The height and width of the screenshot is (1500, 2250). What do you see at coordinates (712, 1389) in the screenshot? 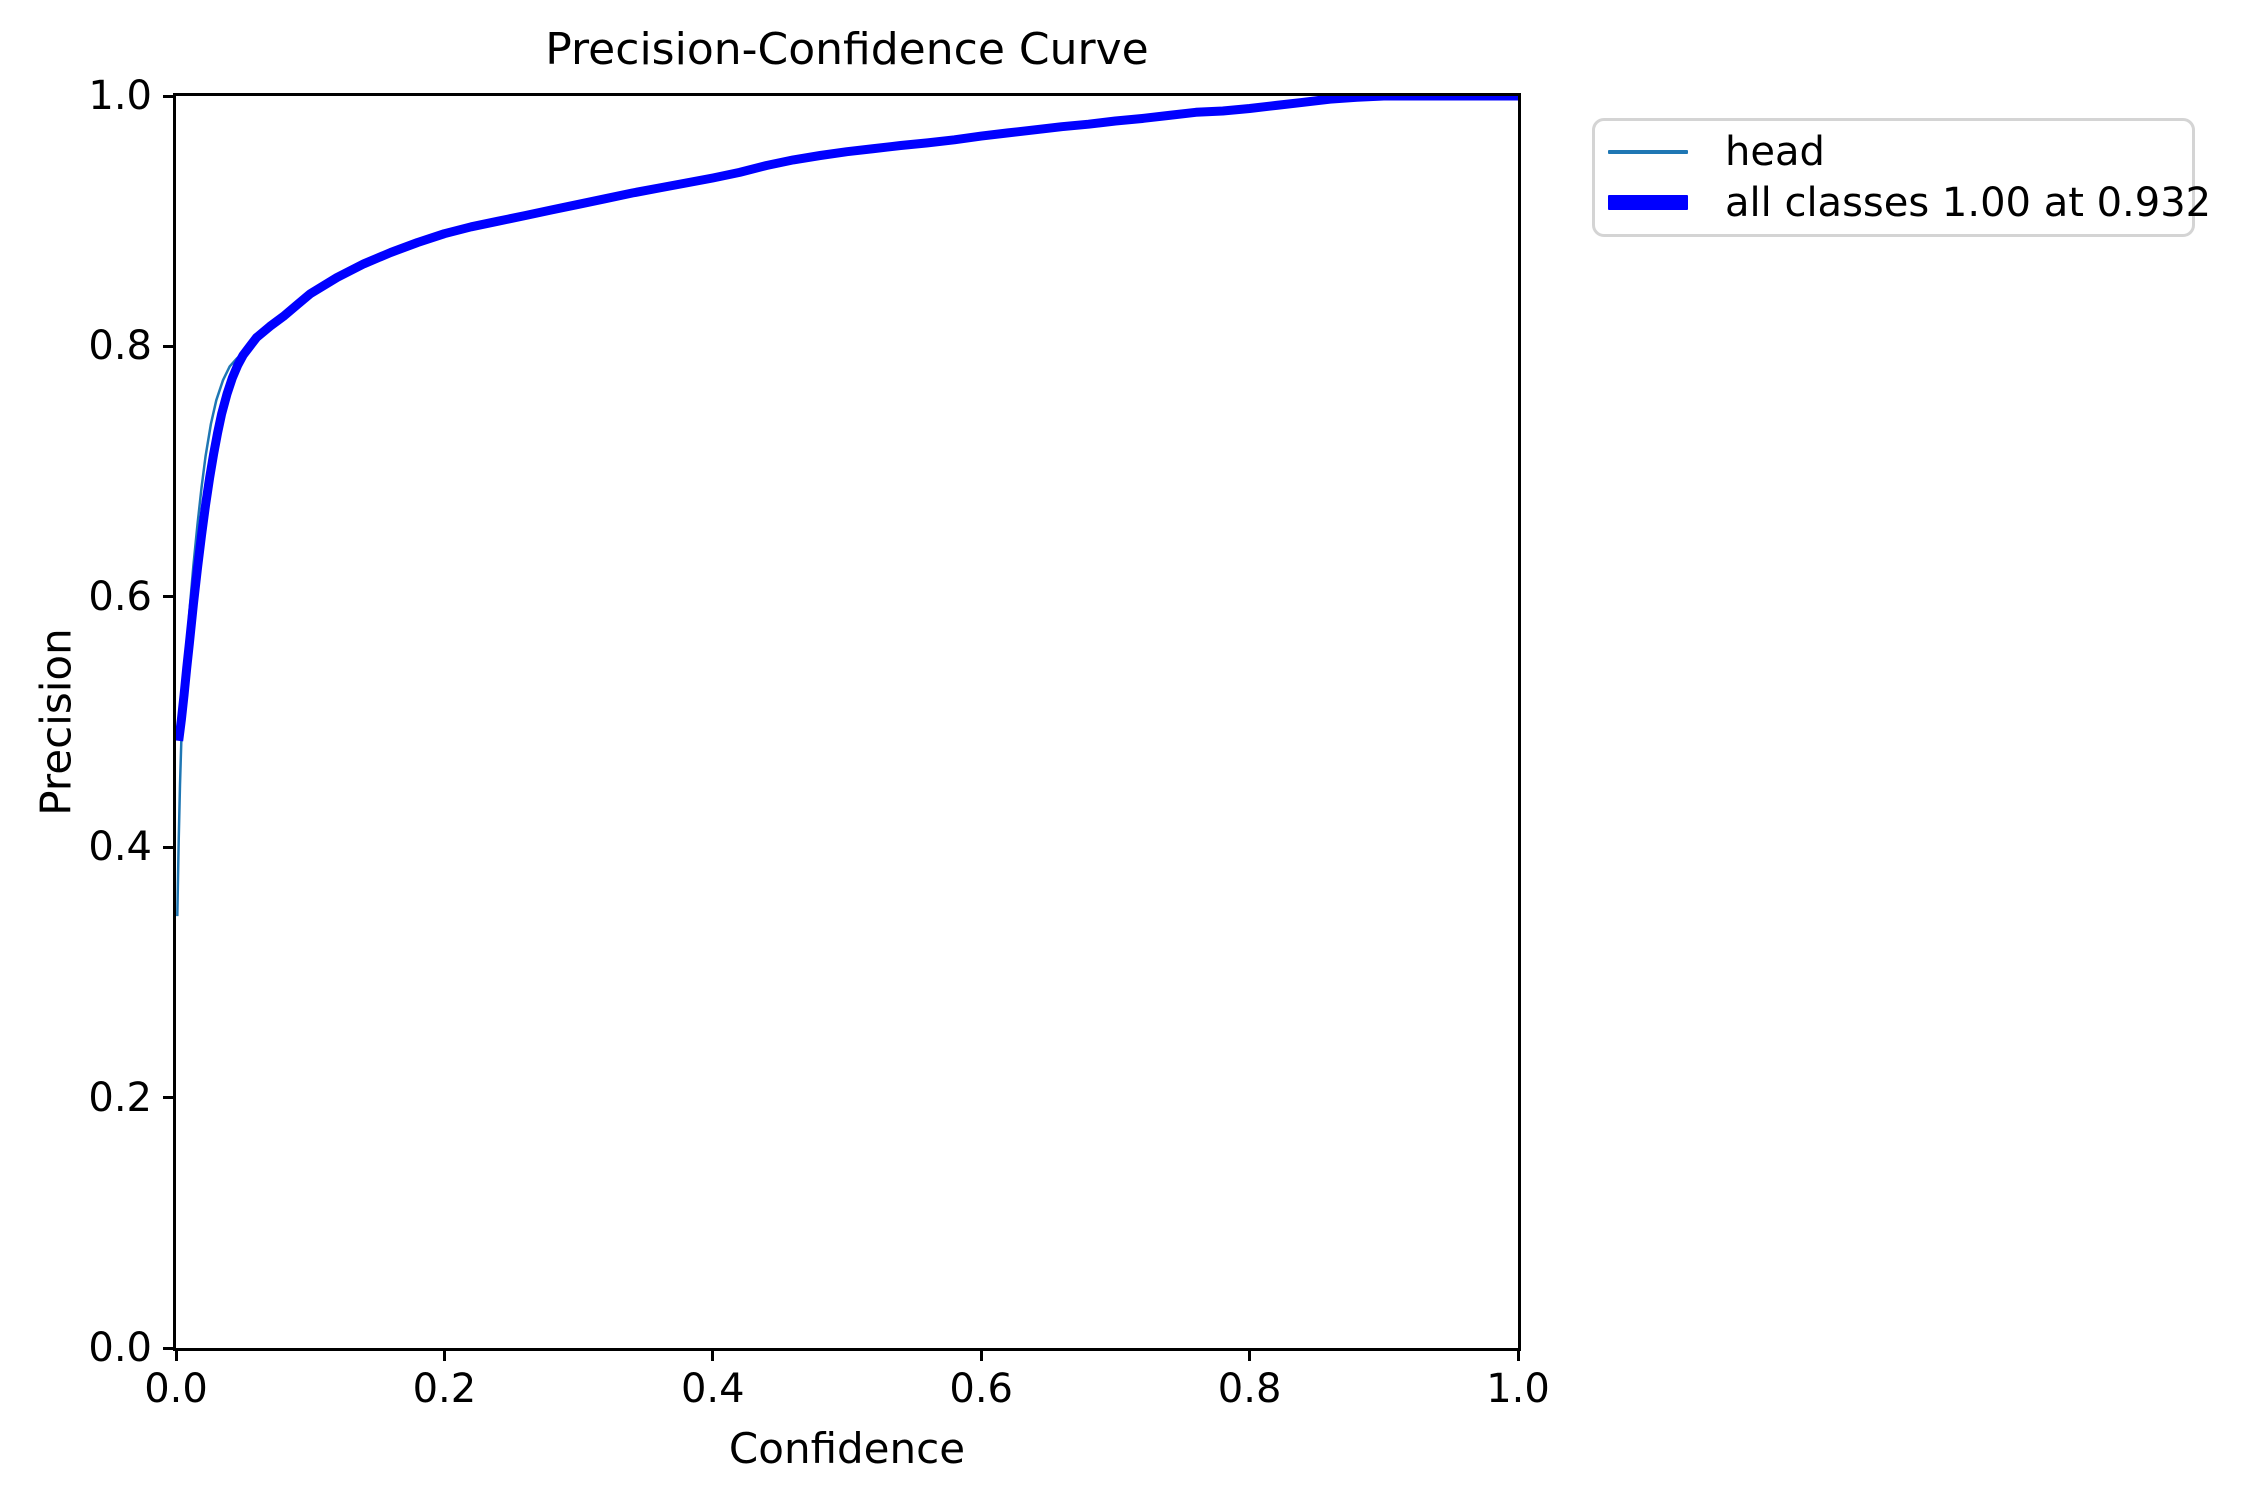
I see `x-tick-label: 0.4` at bounding box center [712, 1389].